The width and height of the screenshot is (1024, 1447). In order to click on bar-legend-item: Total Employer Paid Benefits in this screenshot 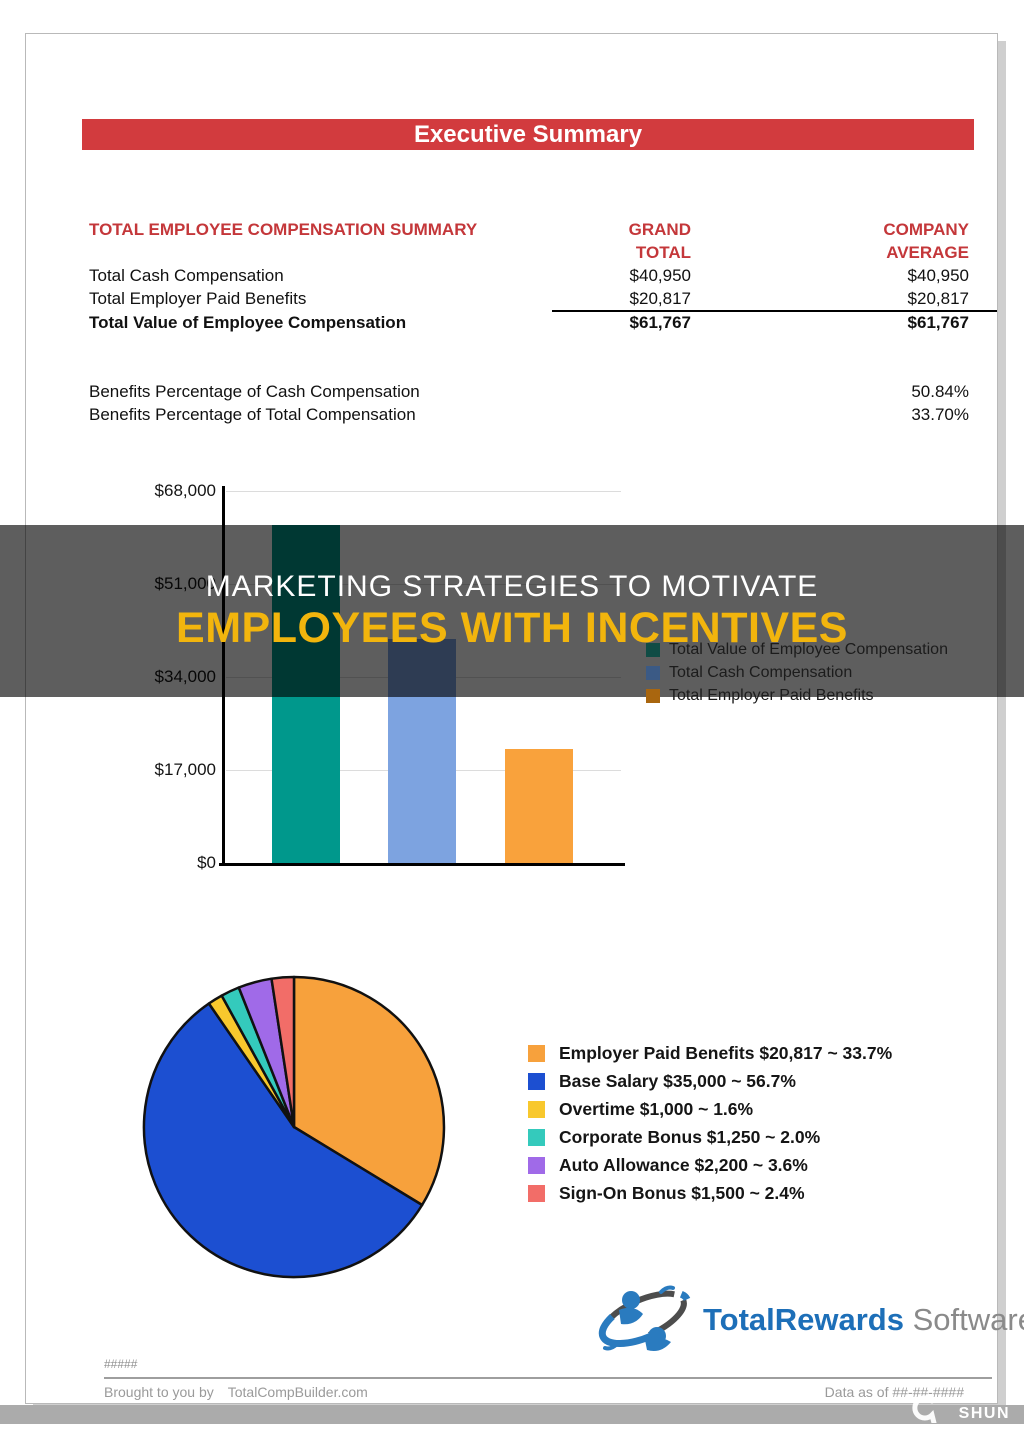, I will do `click(760, 696)`.